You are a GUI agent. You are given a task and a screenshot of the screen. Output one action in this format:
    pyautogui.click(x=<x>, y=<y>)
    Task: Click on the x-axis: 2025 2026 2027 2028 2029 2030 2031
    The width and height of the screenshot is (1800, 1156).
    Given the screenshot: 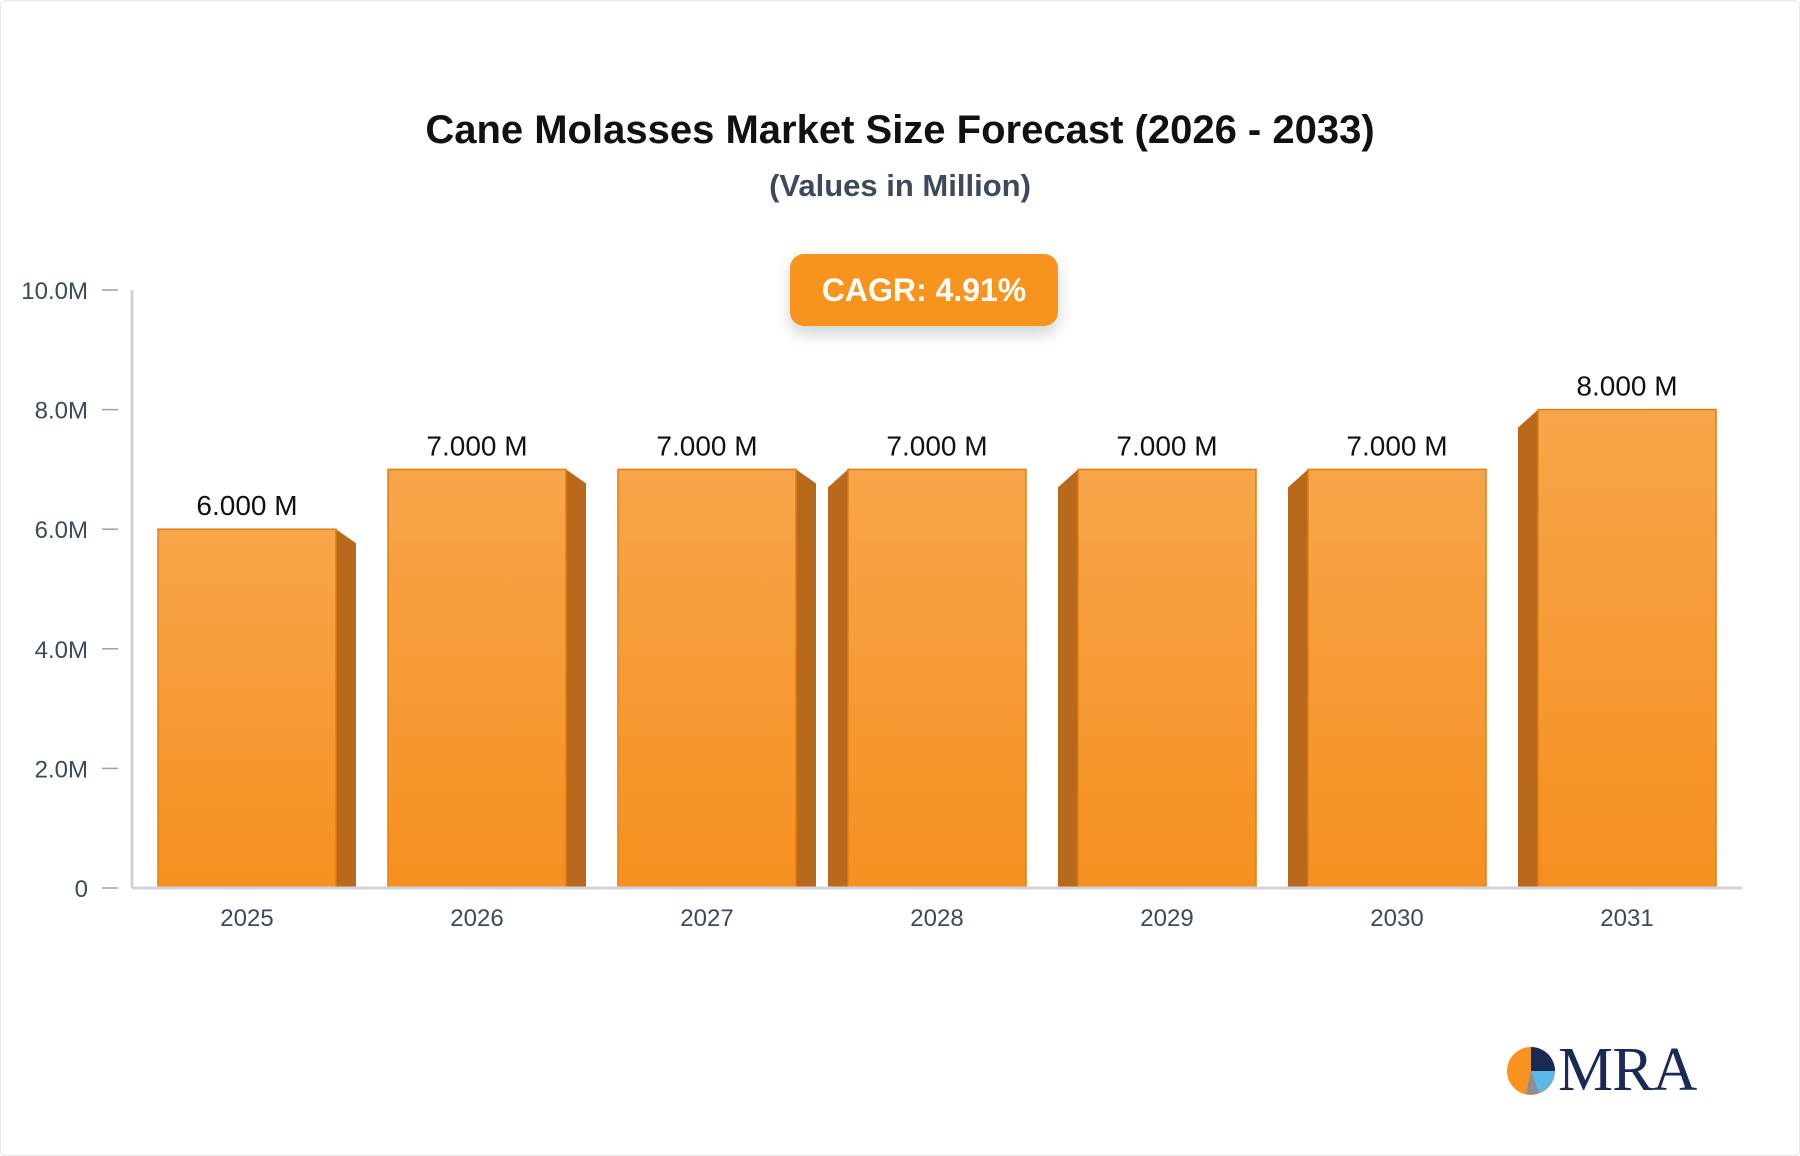 What is the action you would take?
    pyautogui.click(x=937, y=909)
    